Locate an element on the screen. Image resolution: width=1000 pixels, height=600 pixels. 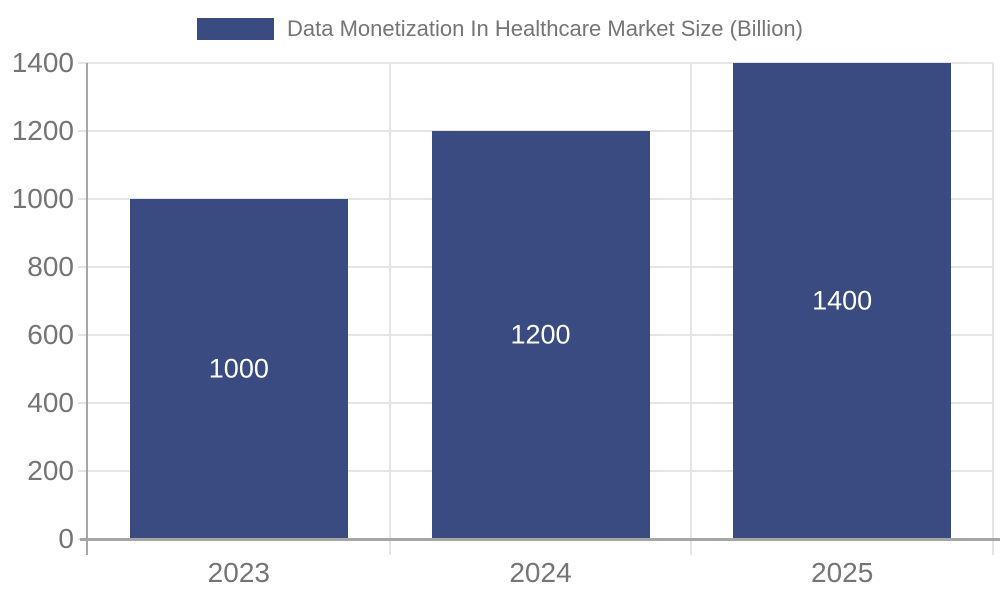
y-tick-label: 1000 is located at coordinates (42, 198).